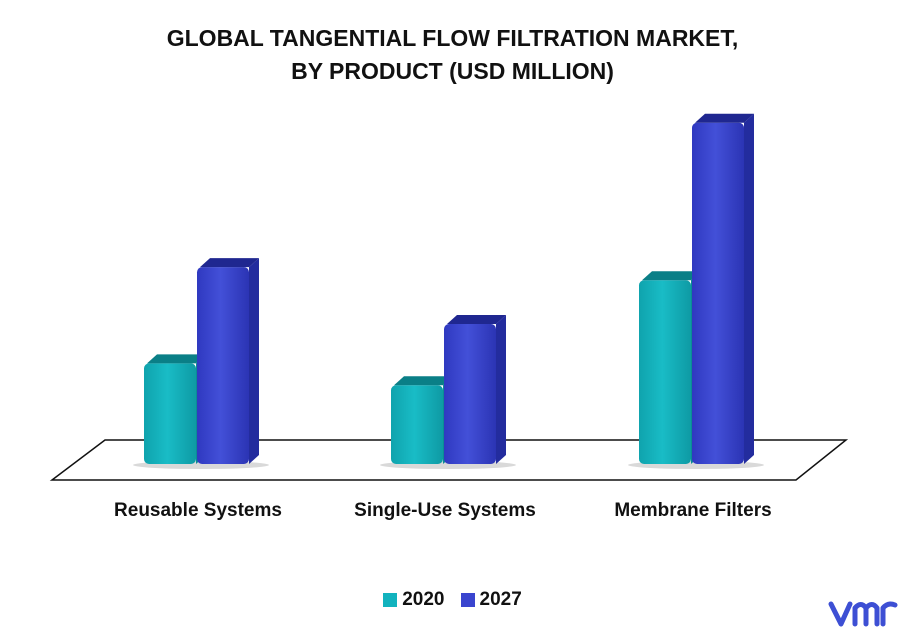  What do you see at coordinates (229, 263) in the screenshot?
I see `bar-top-reusable-systems-2027` at bounding box center [229, 263].